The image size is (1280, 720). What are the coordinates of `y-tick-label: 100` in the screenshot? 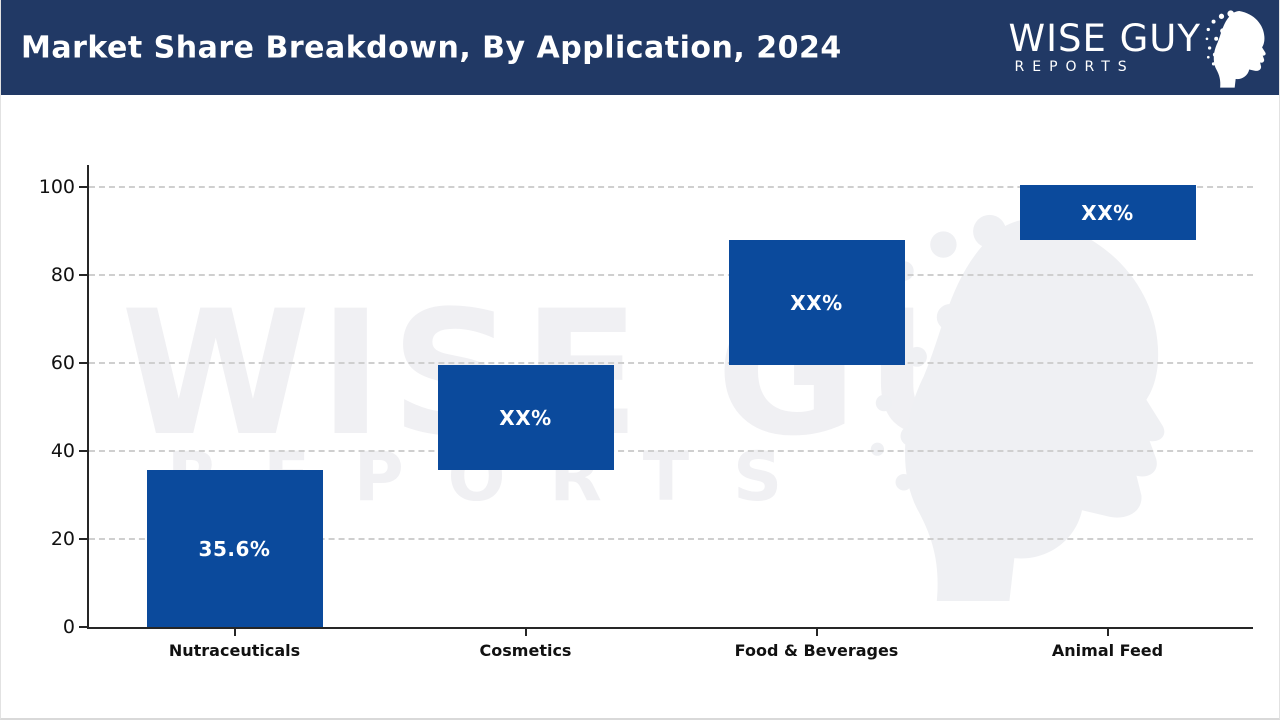 It's located at (56, 187).